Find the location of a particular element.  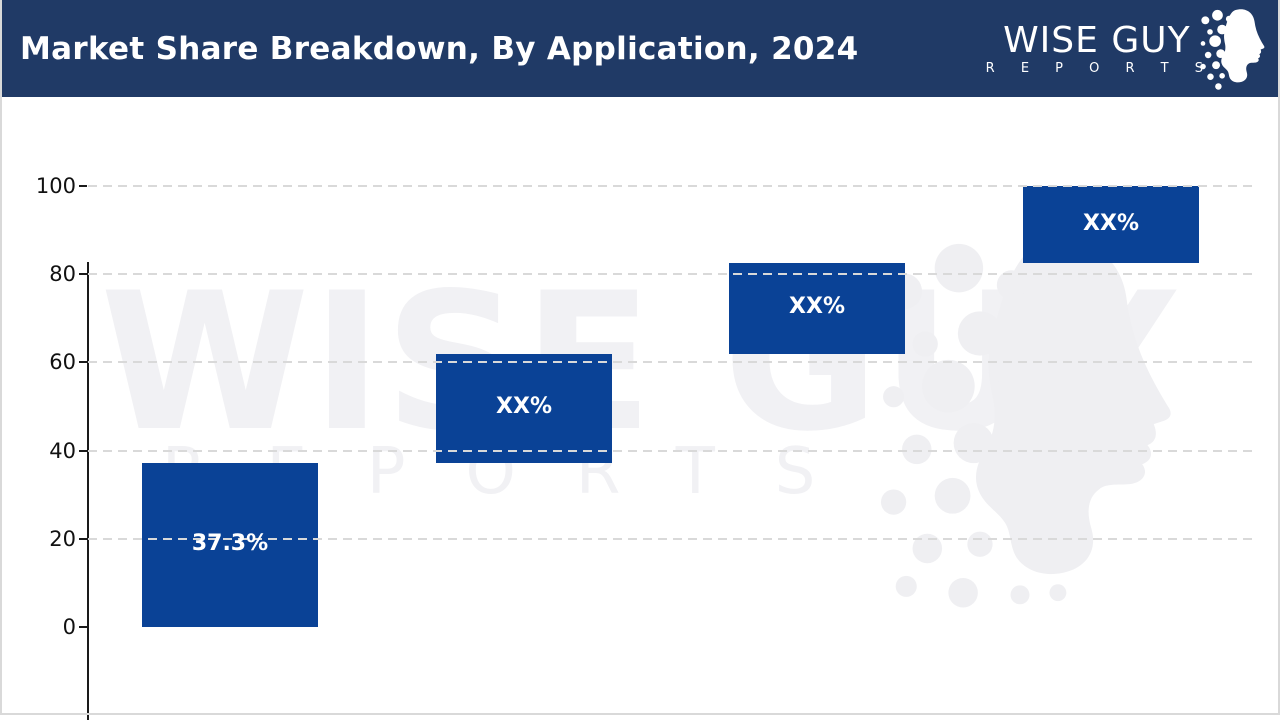

logo-reports-text: R E P O R T S is located at coordinates (1099, 68).